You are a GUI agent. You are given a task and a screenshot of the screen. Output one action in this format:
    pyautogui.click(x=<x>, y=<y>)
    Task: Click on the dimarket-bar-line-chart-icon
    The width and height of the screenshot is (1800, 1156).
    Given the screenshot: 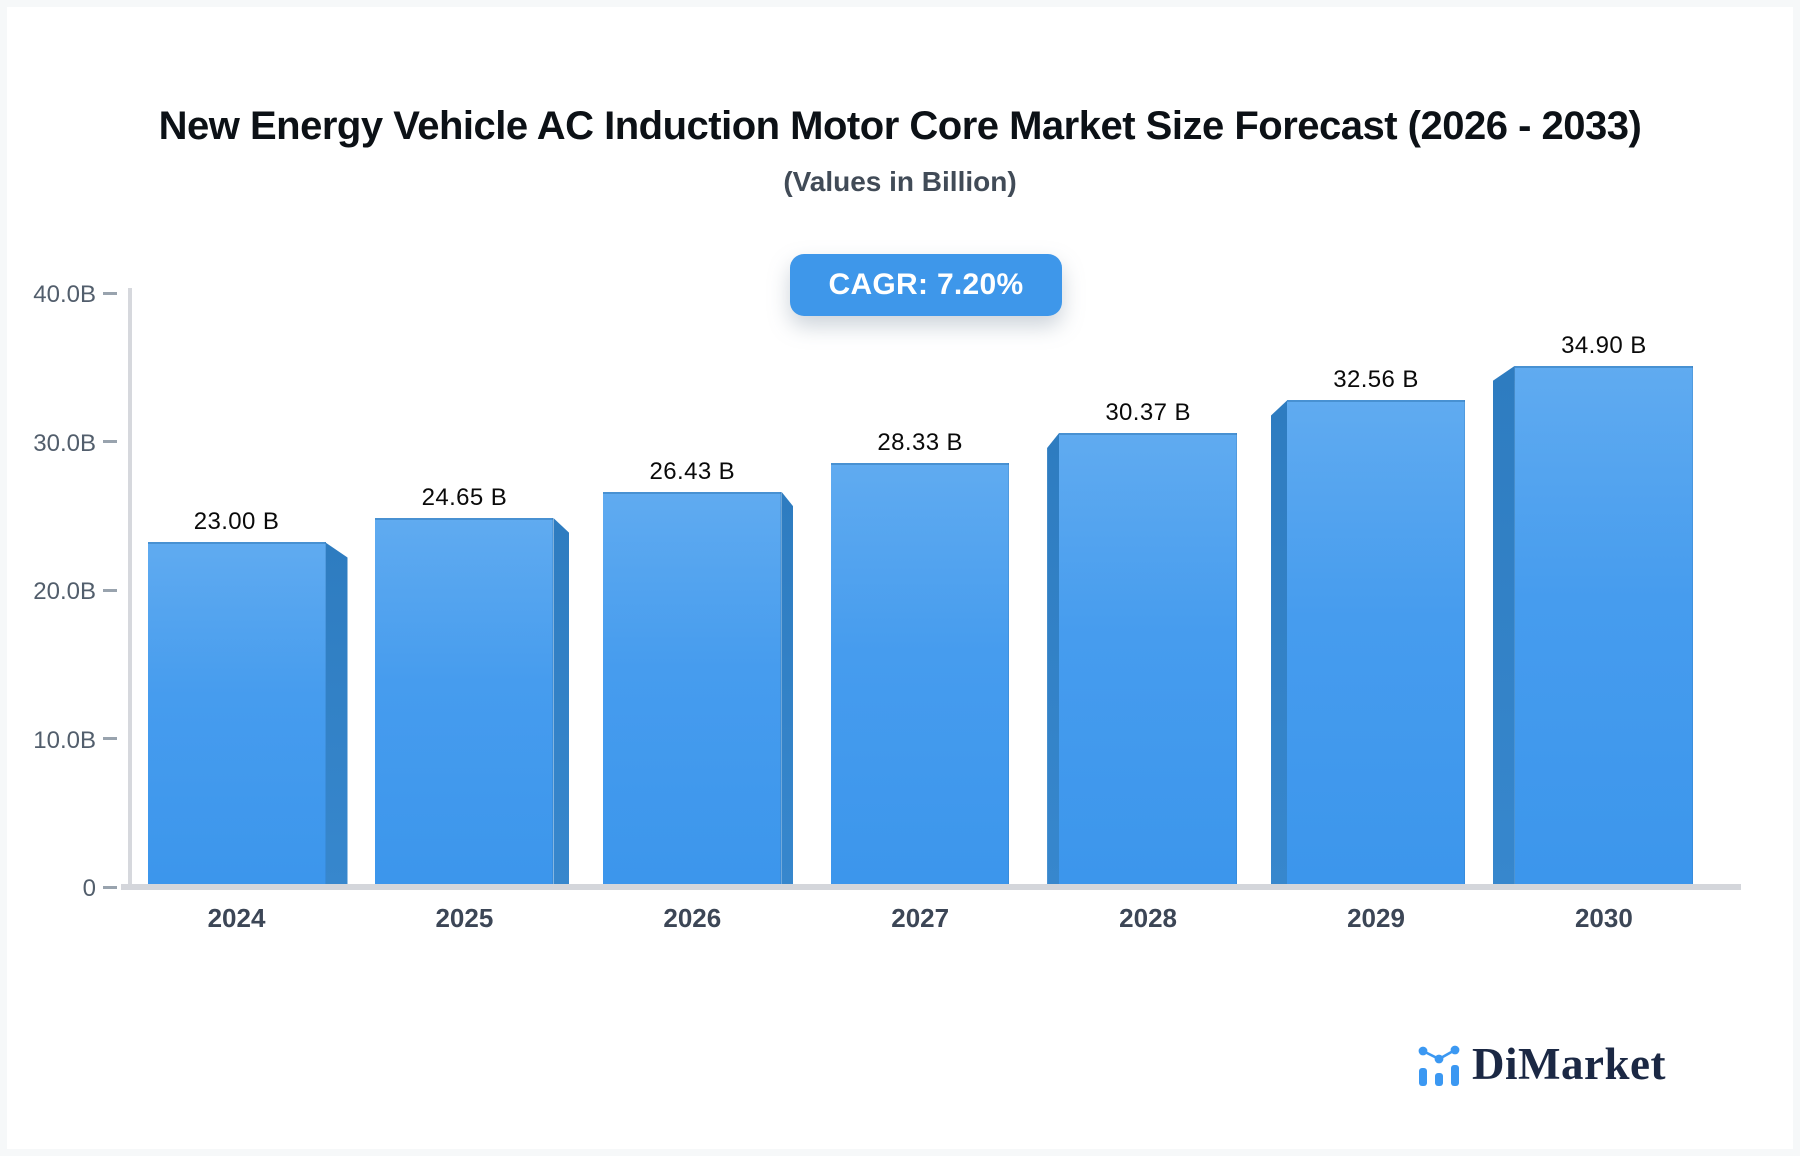 What is the action you would take?
    pyautogui.click(x=1439, y=1065)
    